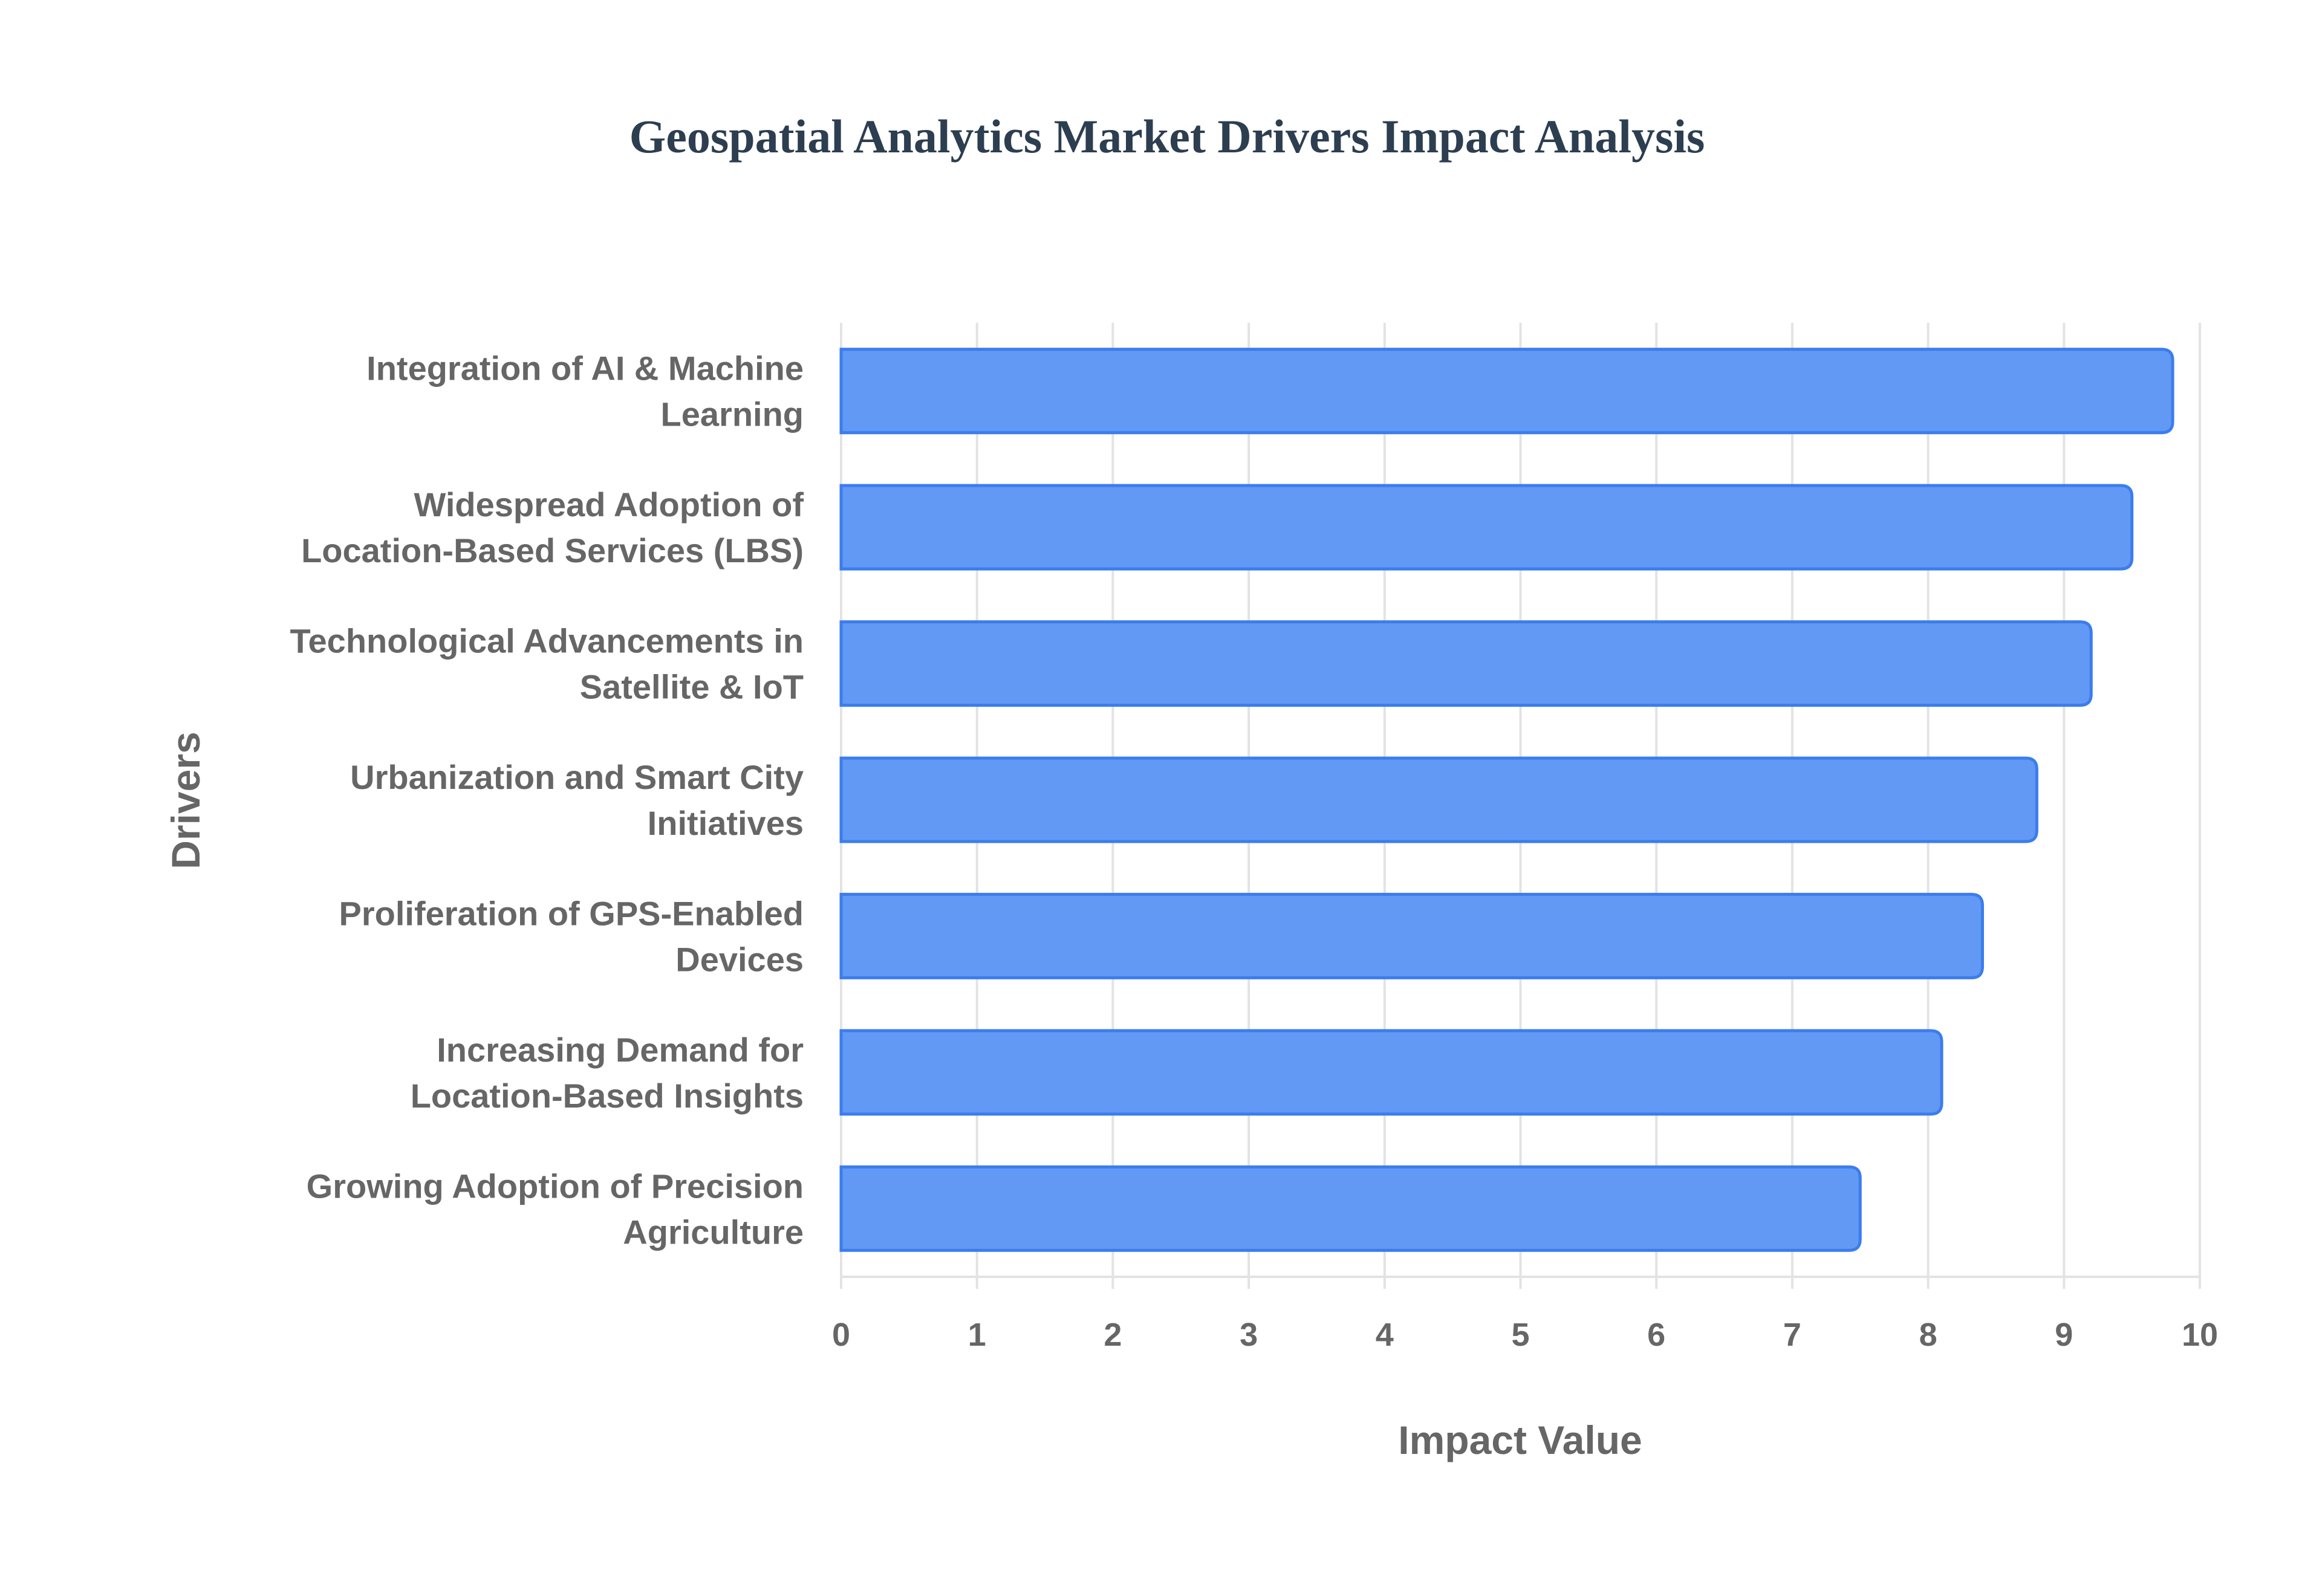 The width and height of the screenshot is (2322, 1596). Describe the element at coordinates (1249, 1335) in the screenshot. I see `x-tick-label: 3` at that location.